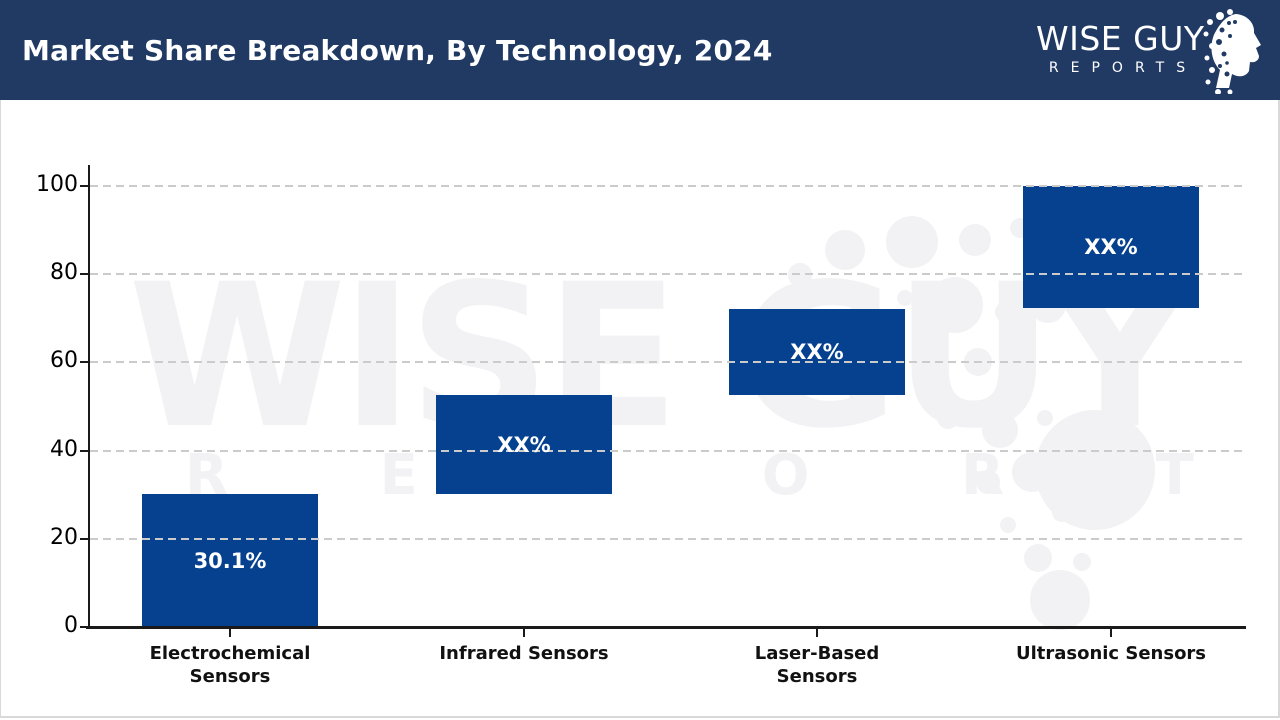 The width and height of the screenshot is (1280, 720). I want to click on x-axis-category-label: Infrared Sensors, so click(524, 653).